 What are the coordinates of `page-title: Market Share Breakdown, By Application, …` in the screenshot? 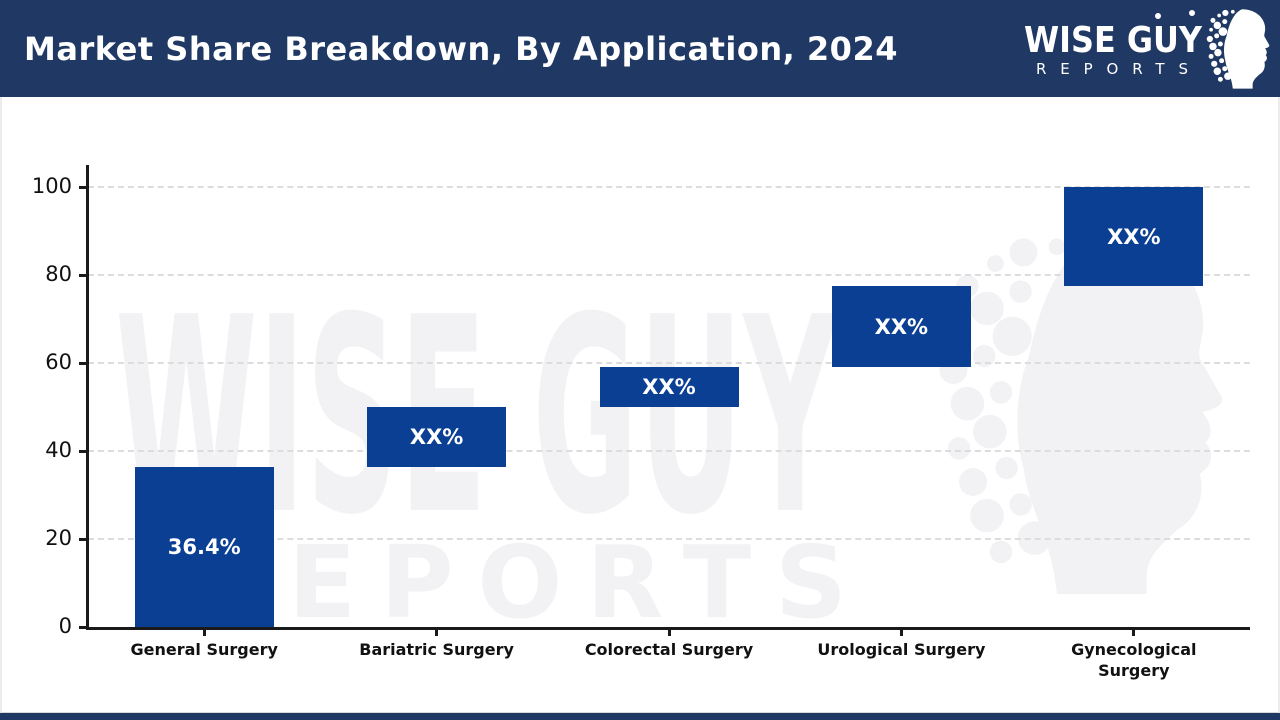 It's located at (461, 48).